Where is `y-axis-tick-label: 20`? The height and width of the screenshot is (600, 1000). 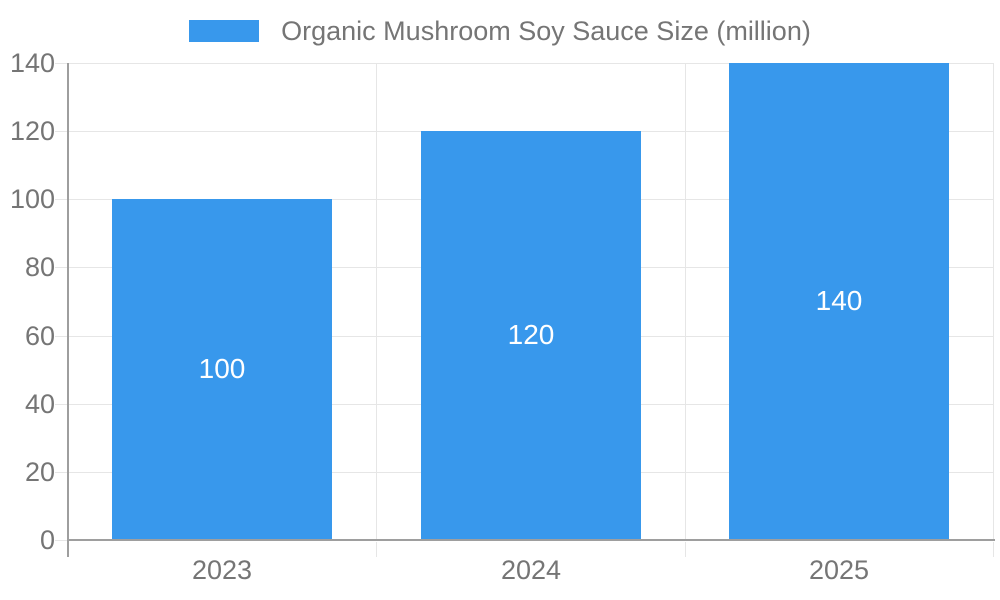
y-axis-tick-label: 20 is located at coordinates (39, 472).